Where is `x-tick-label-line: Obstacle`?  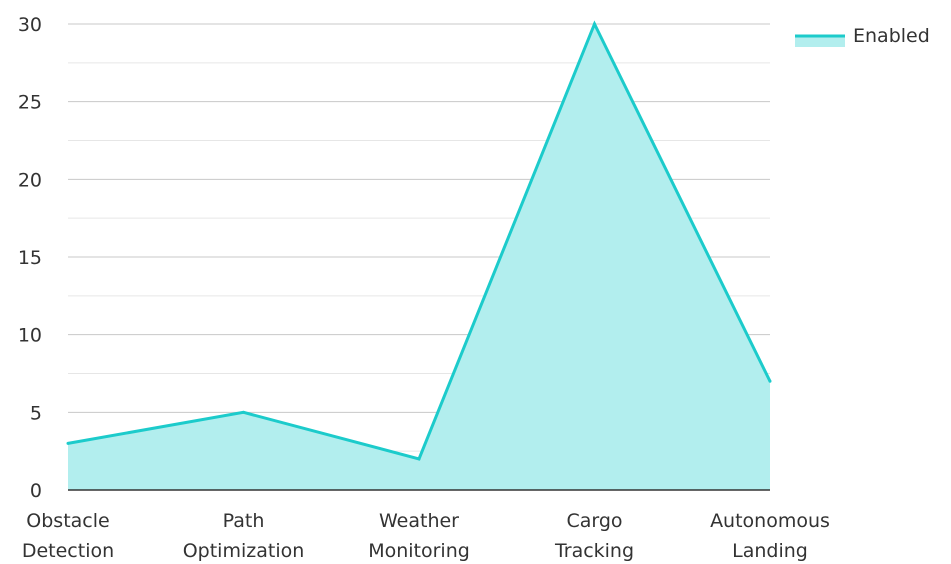
x-tick-label-line: Obstacle is located at coordinates (67, 521).